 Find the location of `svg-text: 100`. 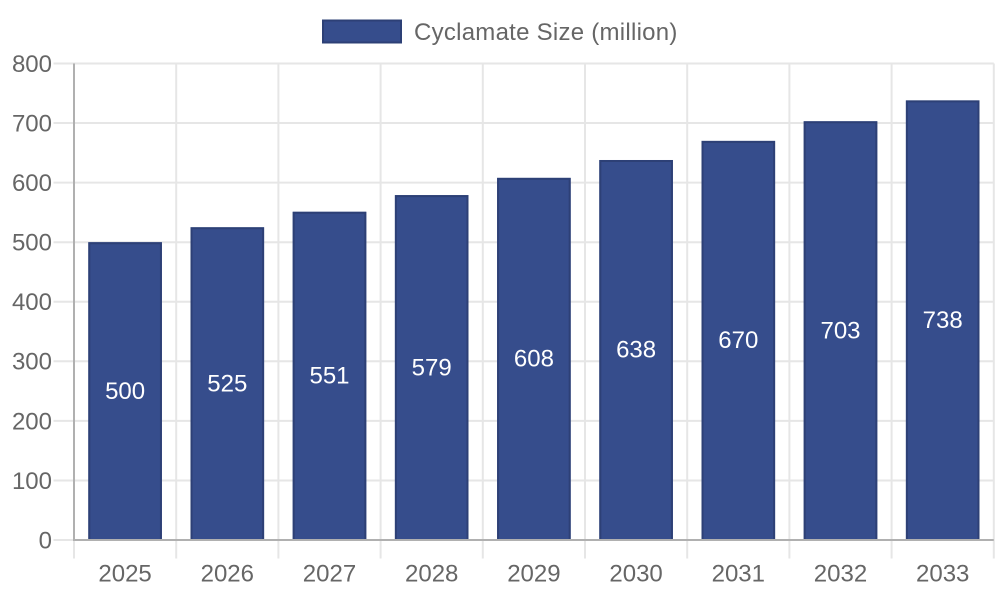

svg-text: 100 is located at coordinates (32, 481).